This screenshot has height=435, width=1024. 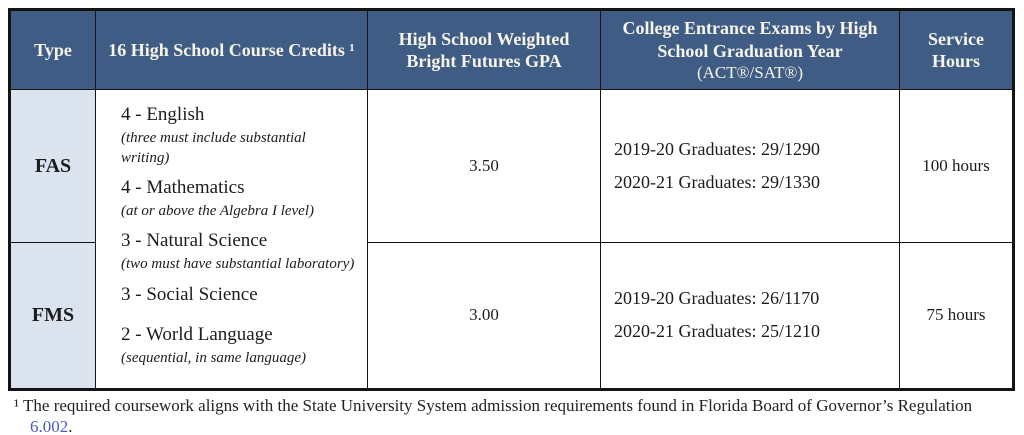 What do you see at coordinates (52, 49) in the screenshot?
I see `header-type: Type` at bounding box center [52, 49].